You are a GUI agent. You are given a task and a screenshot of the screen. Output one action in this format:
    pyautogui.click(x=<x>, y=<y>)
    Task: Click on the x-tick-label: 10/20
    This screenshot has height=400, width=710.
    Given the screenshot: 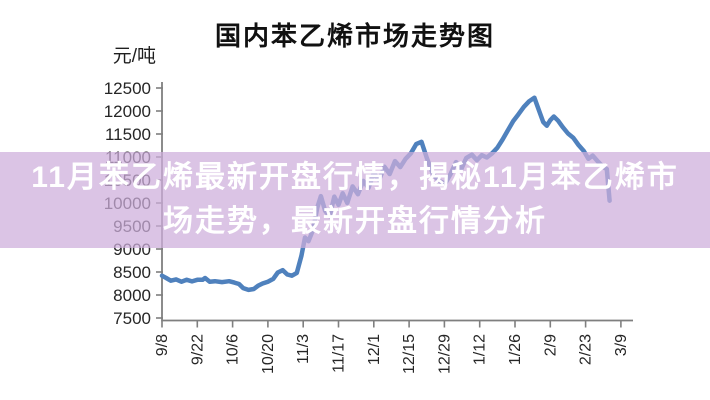 What is the action you would take?
    pyautogui.click(x=268, y=354)
    